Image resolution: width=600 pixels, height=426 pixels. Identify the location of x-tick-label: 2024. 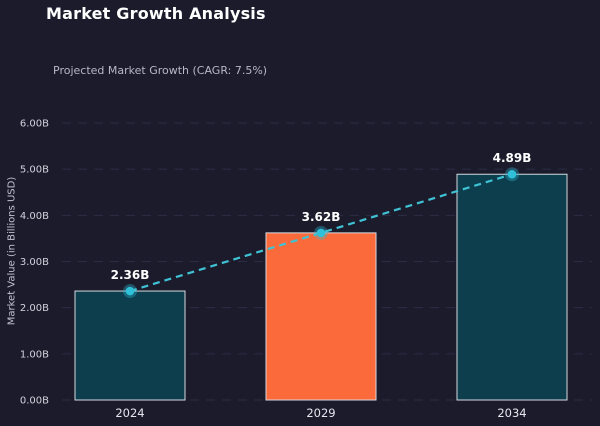
(129, 413).